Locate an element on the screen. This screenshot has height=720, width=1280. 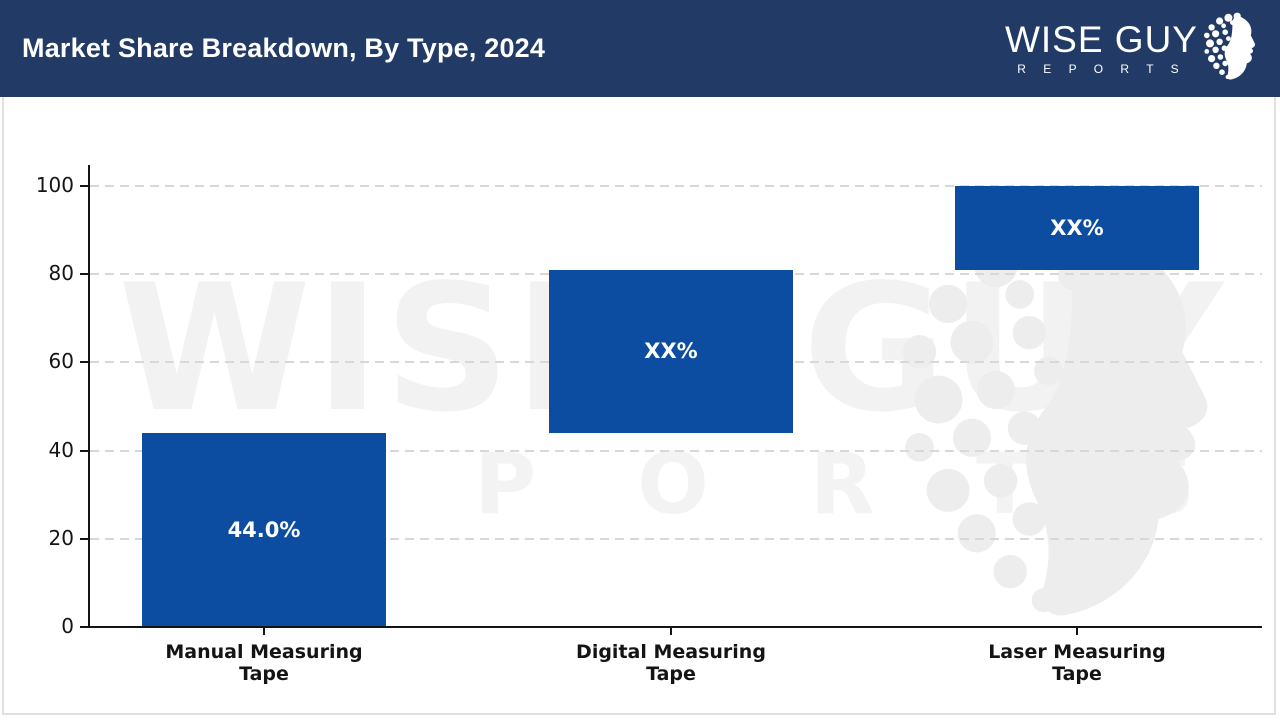
y-axis-line is located at coordinates (89, 396).